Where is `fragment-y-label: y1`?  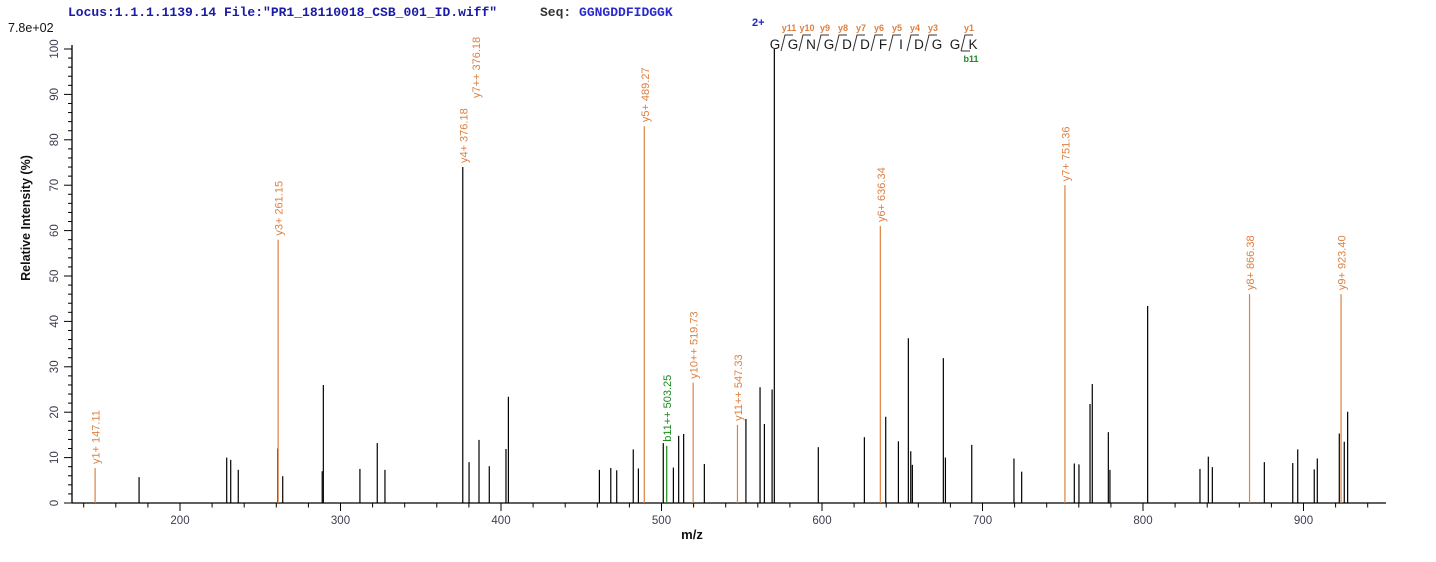
fragment-y-label: y1 is located at coordinates (969, 28).